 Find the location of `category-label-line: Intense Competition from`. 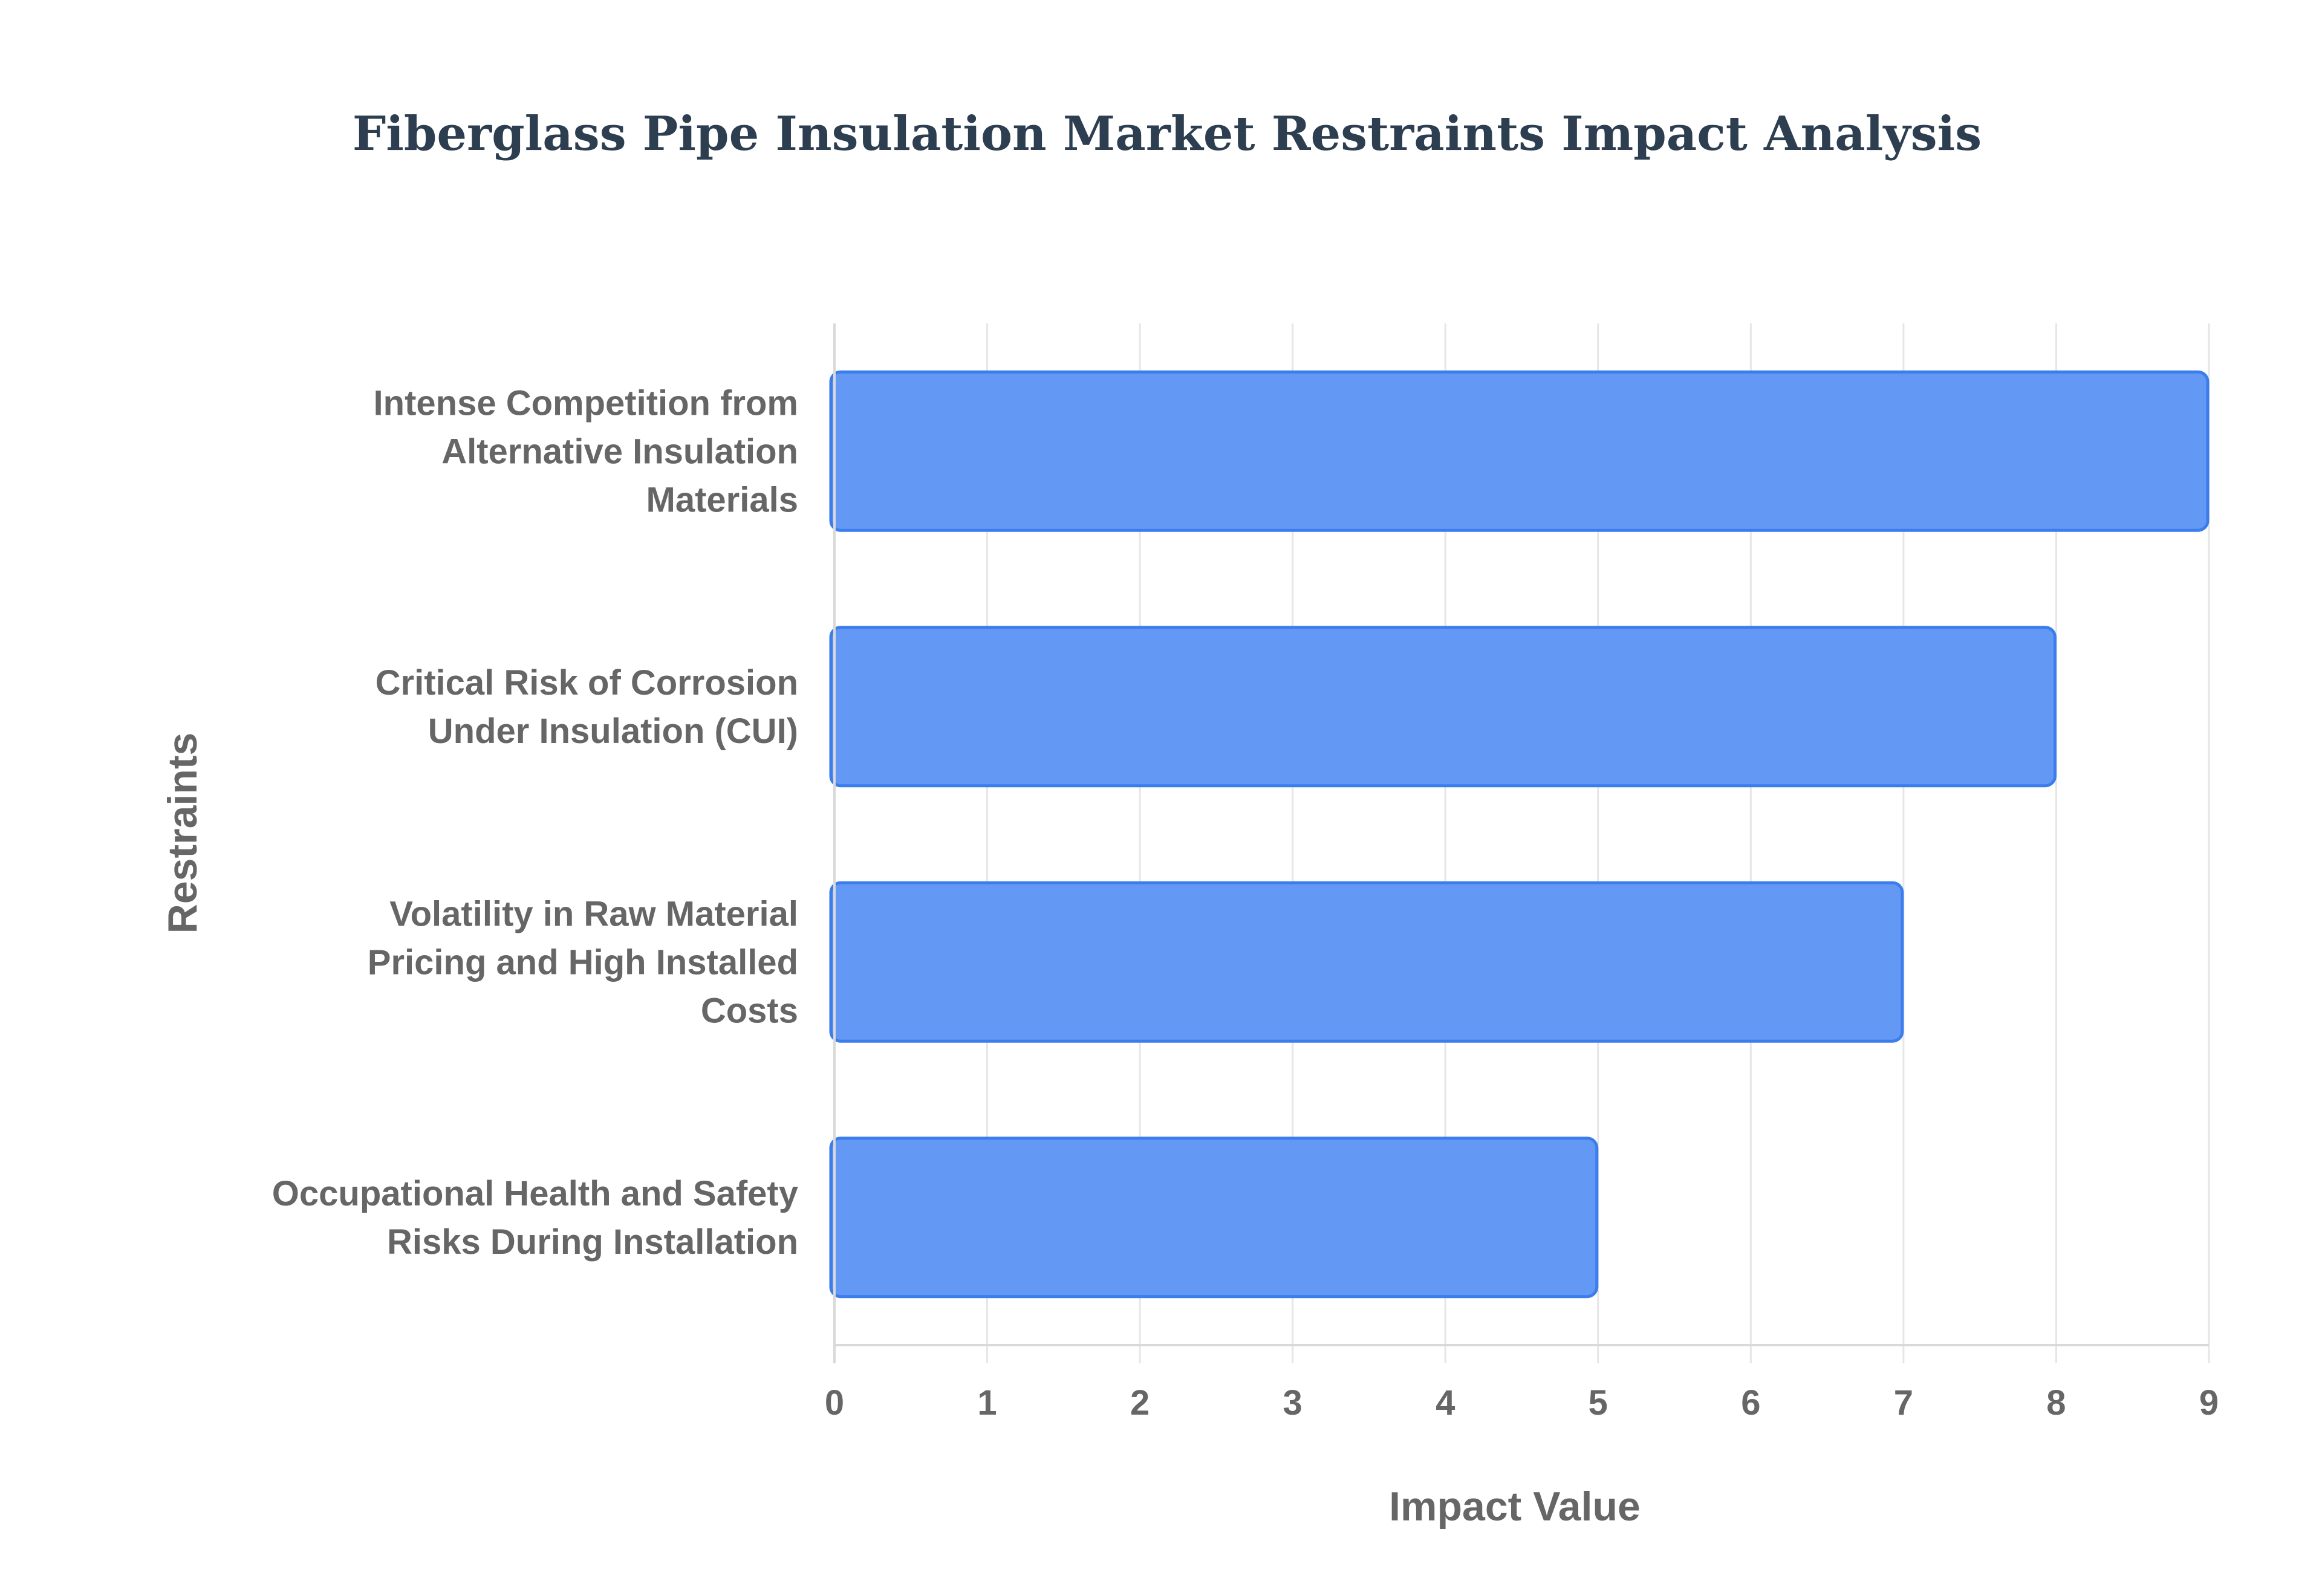

category-label-line: Intense Competition from is located at coordinates (586, 403).